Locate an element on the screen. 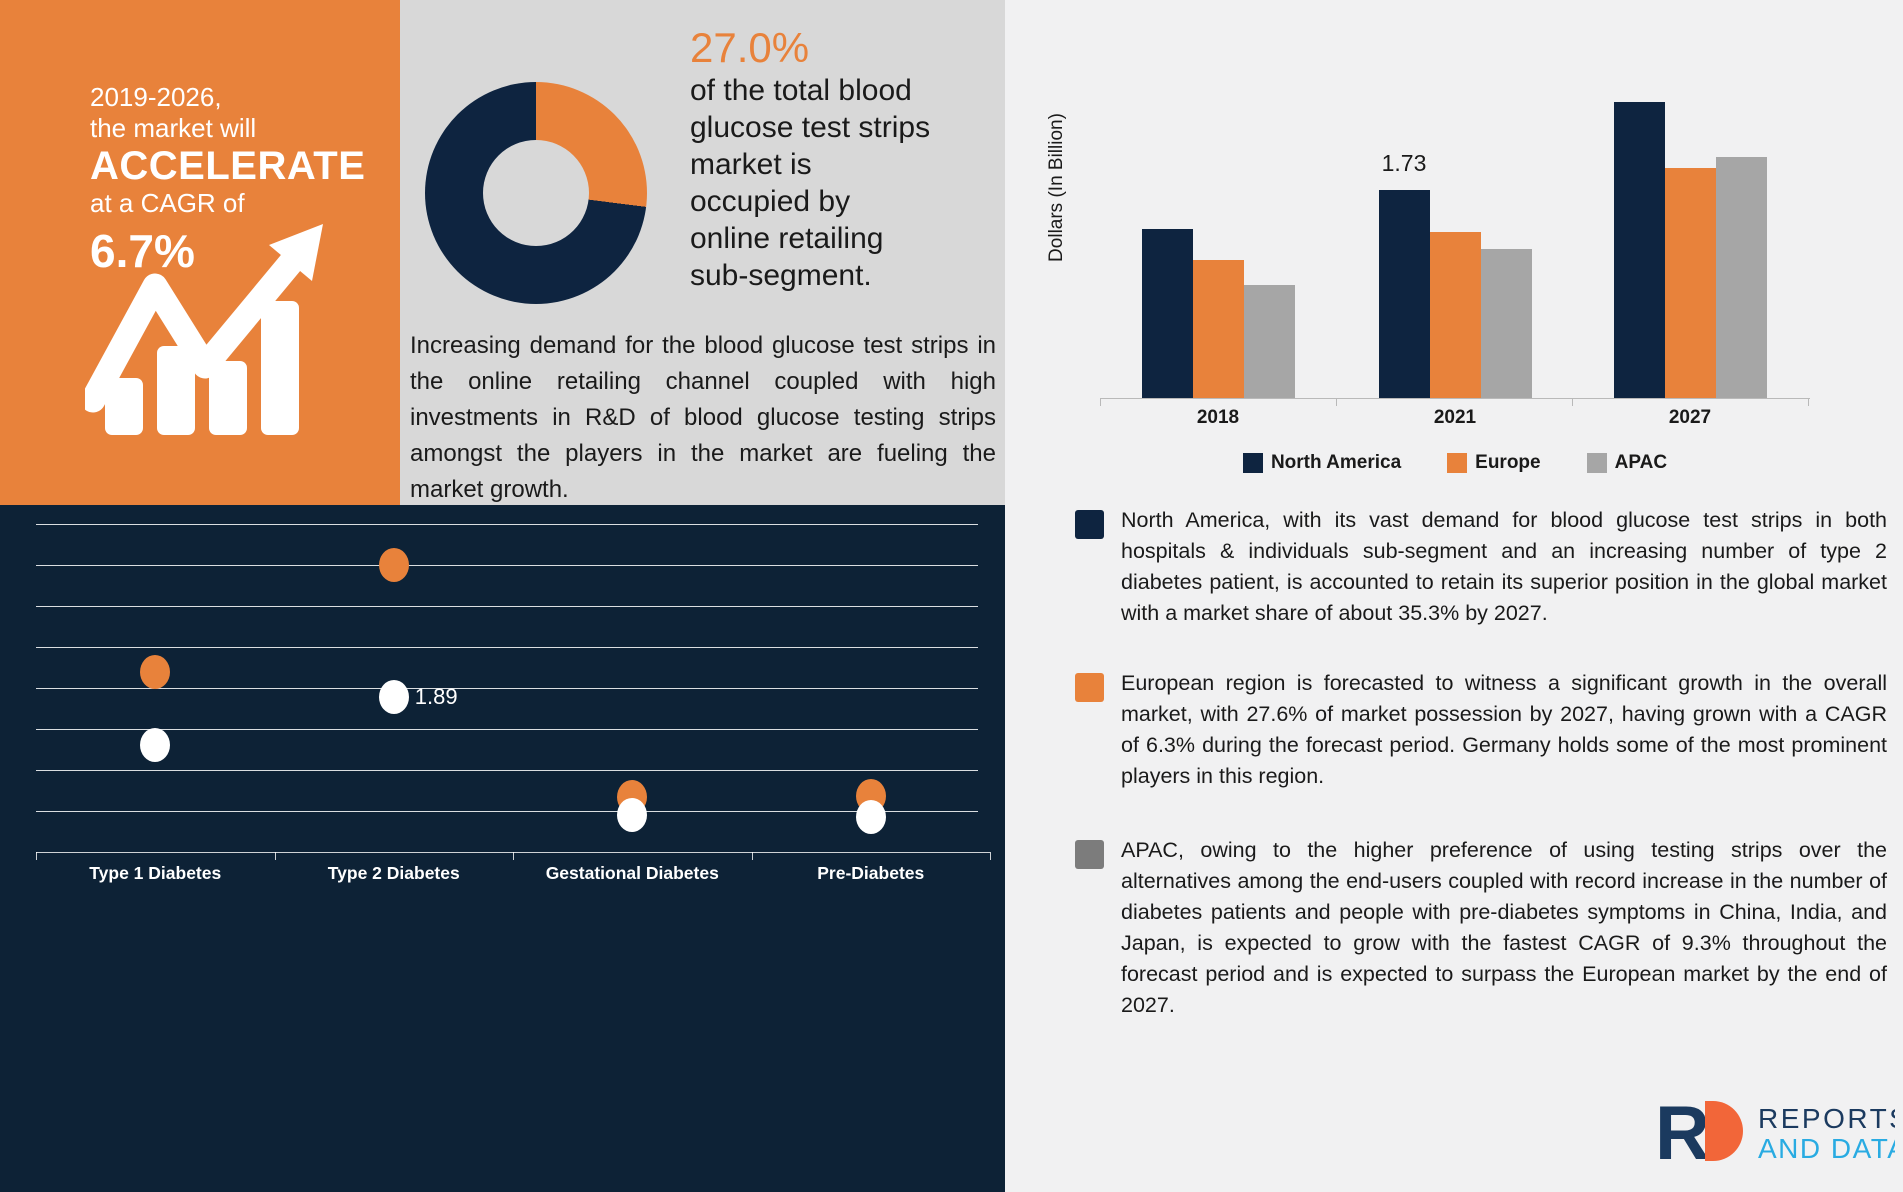 This screenshot has height=1192, width=1903. dot-plot-data-label: 1.89 is located at coordinates (436, 697).